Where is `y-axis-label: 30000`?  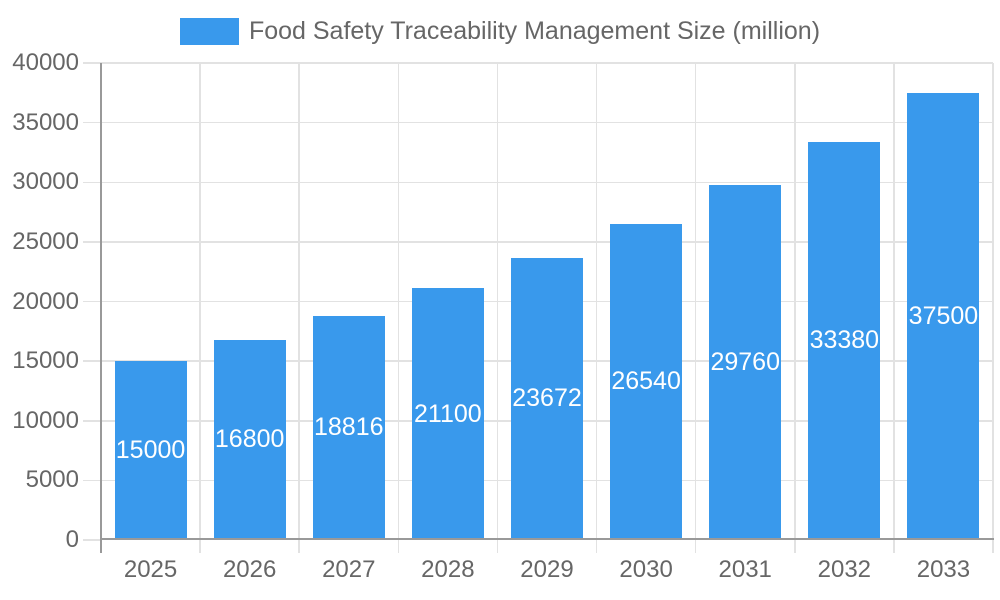 y-axis-label: 30000 is located at coordinates (45, 182).